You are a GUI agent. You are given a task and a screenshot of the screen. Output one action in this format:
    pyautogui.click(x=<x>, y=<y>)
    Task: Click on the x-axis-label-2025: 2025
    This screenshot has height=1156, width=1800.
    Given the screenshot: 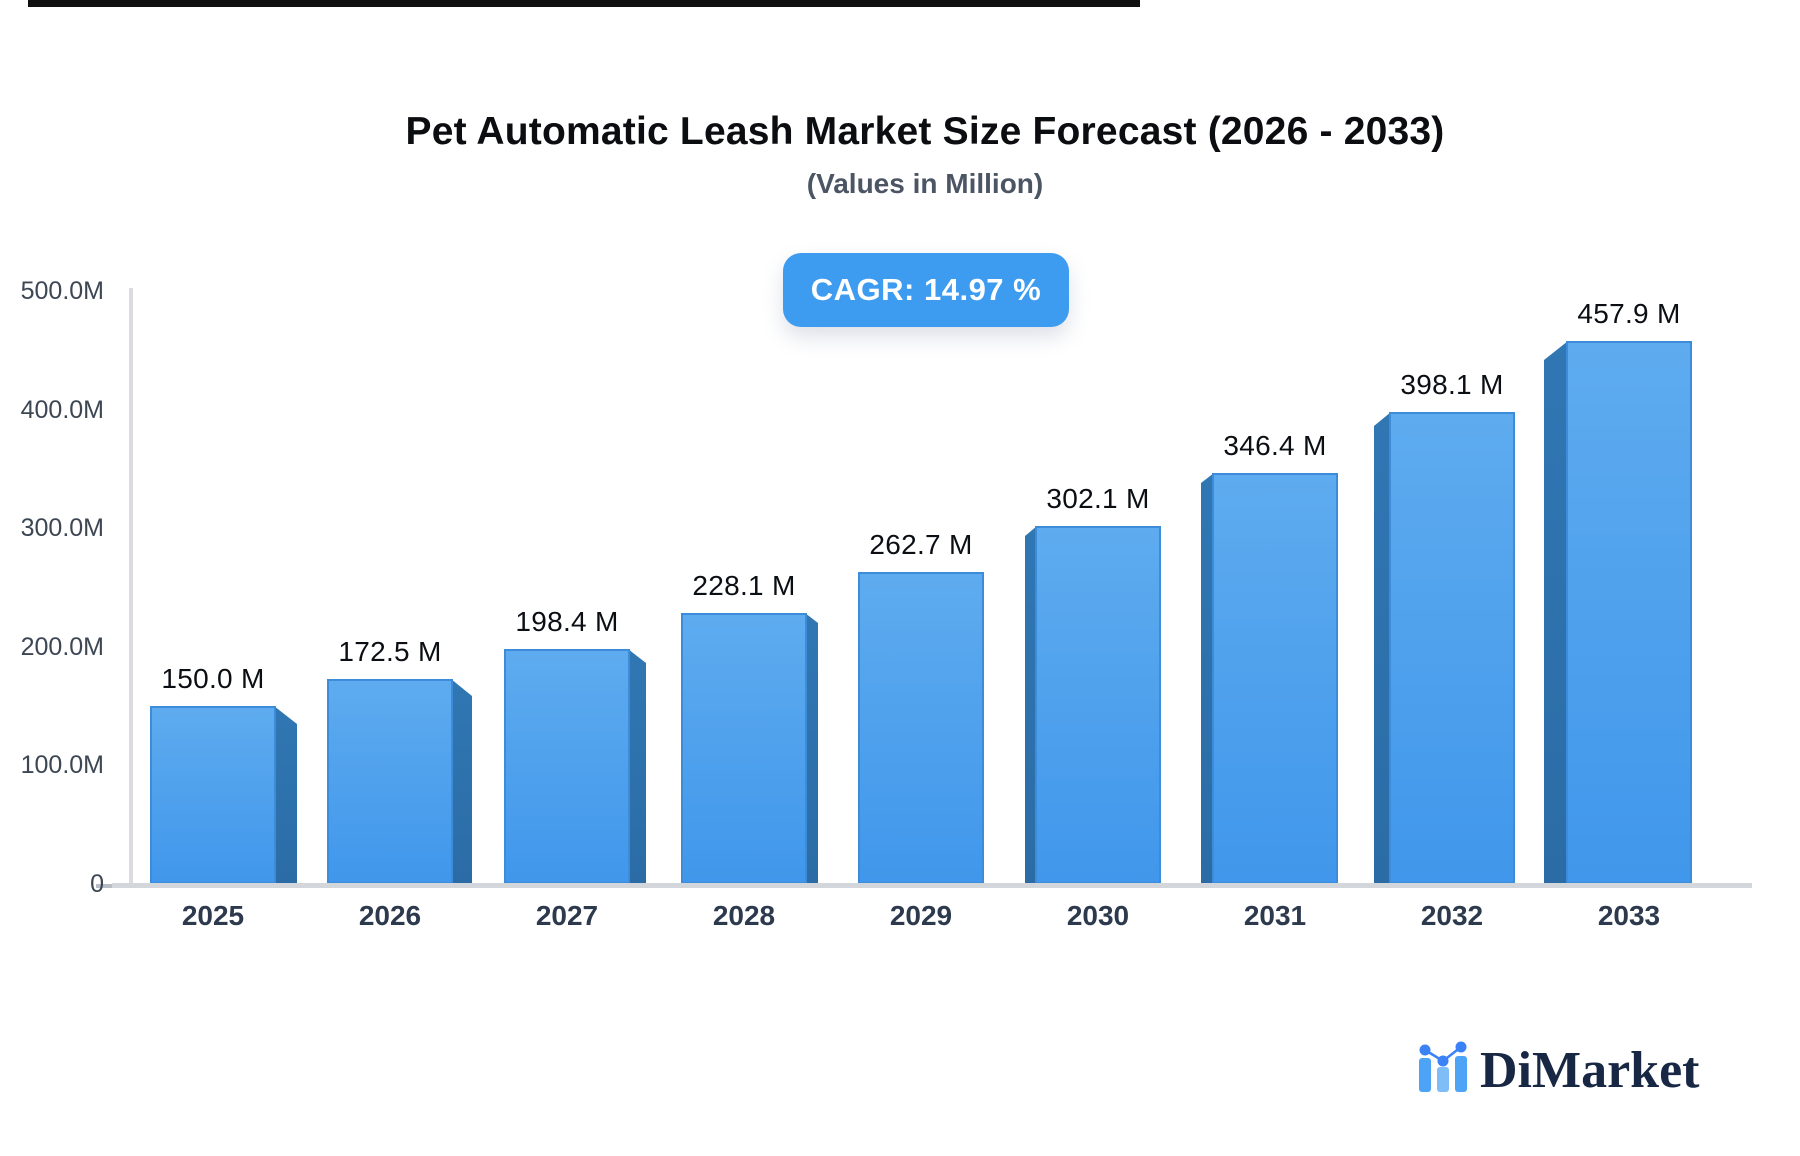 What is the action you would take?
    pyautogui.click(x=213, y=915)
    